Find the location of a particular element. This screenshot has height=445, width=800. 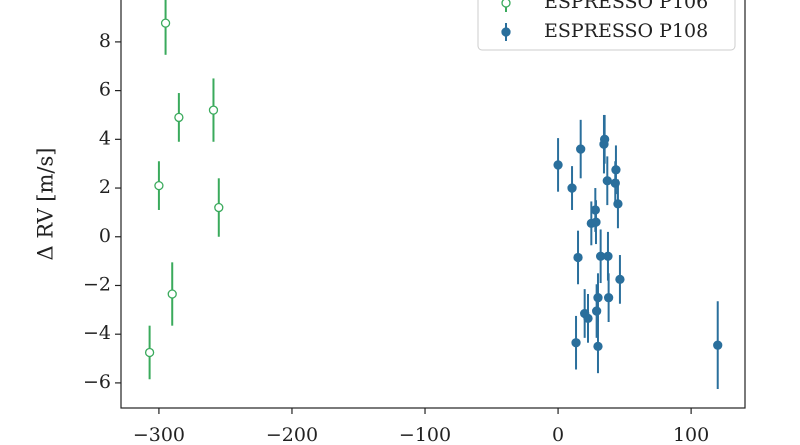

y-tick-label: 2 is located at coordinates (105, 187).